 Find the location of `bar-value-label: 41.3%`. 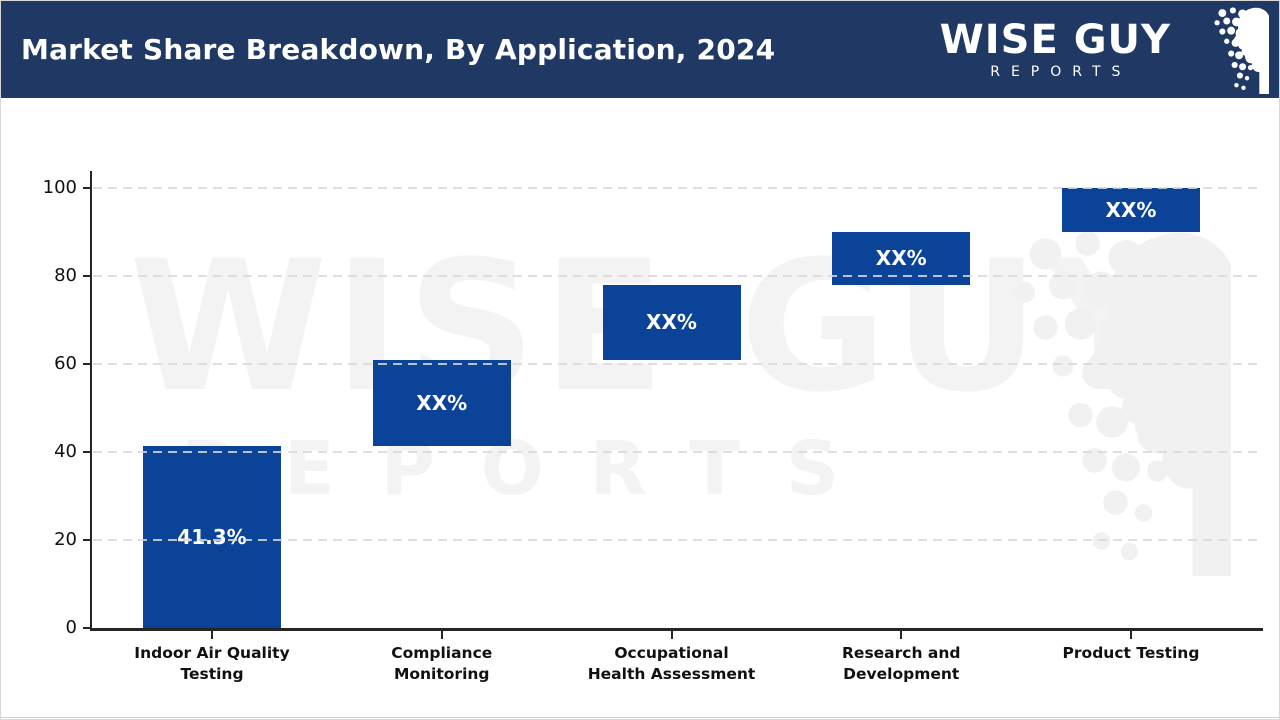

bar-value-label: 41.3% is located at coordinates (212, 537).